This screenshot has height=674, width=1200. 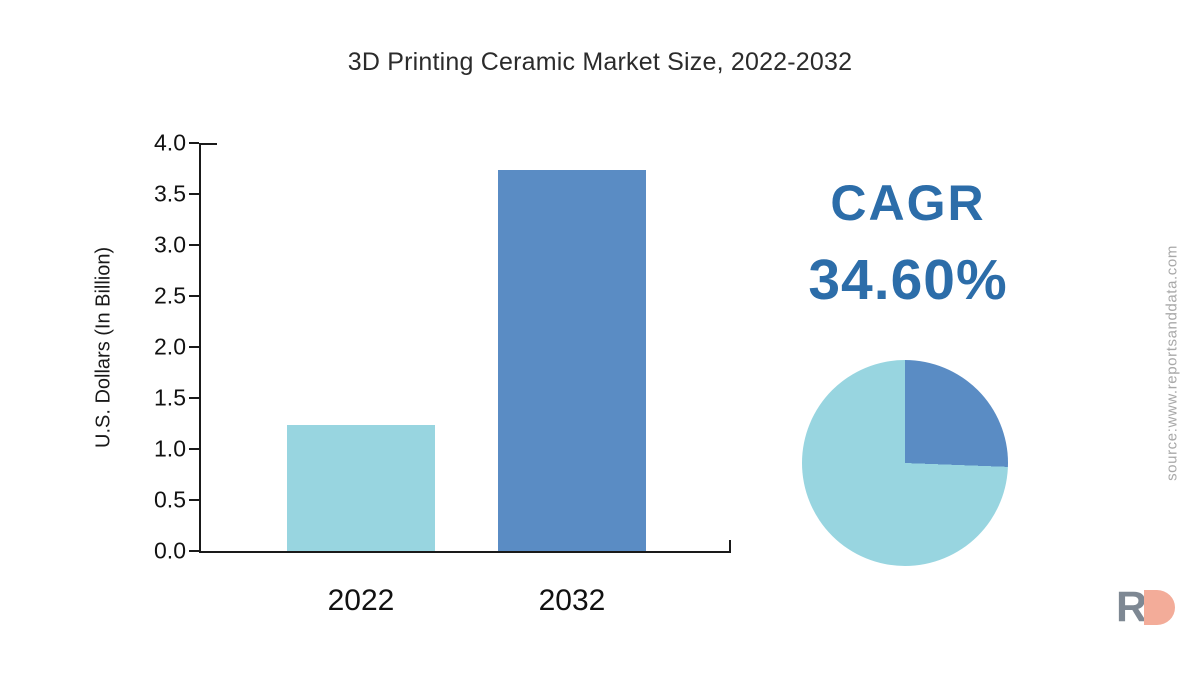 I want to click on x-tick-label: 2032, so click(x=572, y=600).